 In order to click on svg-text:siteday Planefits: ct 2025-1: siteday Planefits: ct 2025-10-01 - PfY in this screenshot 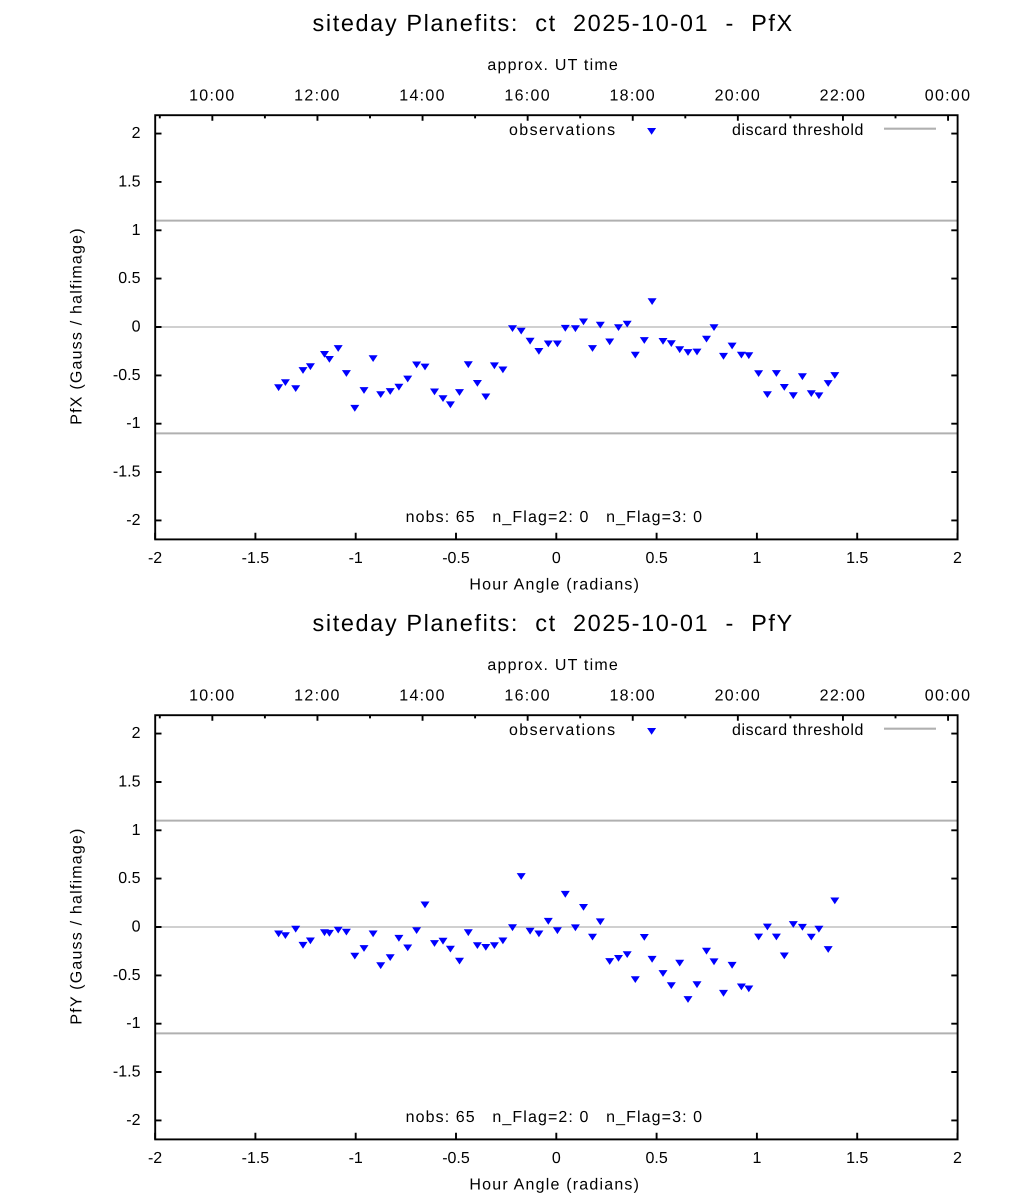, I will do `click(553, 623)`.